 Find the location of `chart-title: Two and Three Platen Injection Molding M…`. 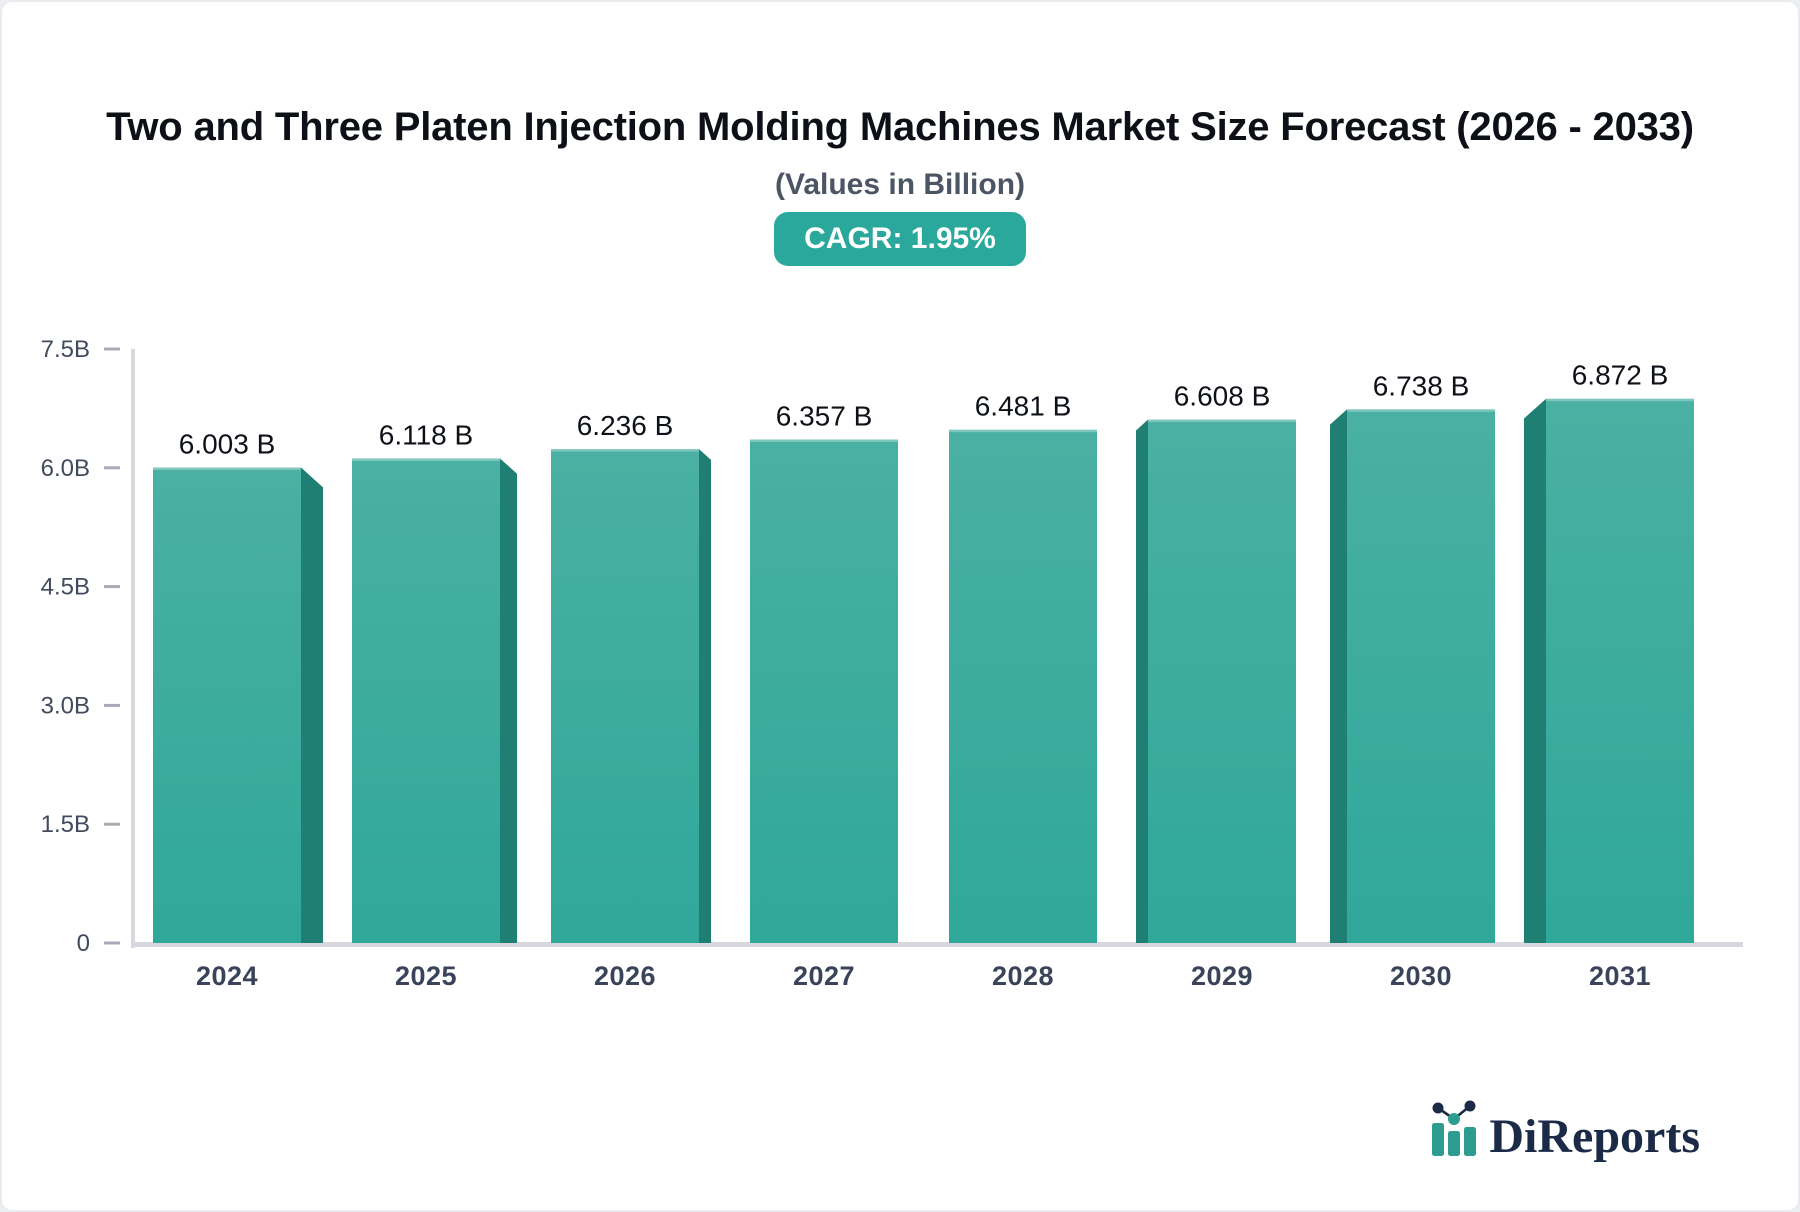

chart-title: Two and Three Platen Injection Molding M… is located at coordinates (900, 127).